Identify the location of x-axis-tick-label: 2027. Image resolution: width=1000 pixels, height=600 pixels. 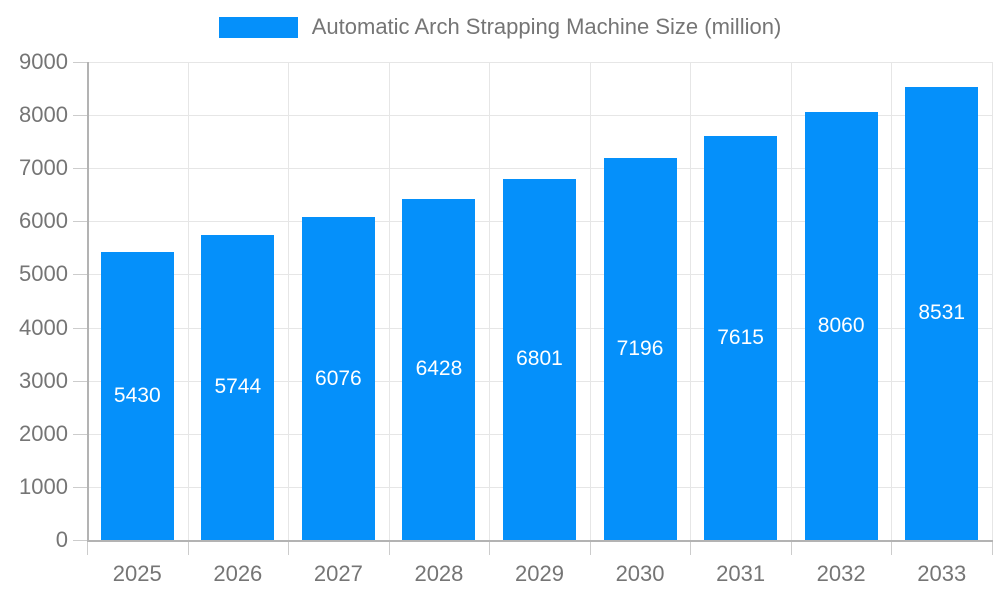
(338, 573).